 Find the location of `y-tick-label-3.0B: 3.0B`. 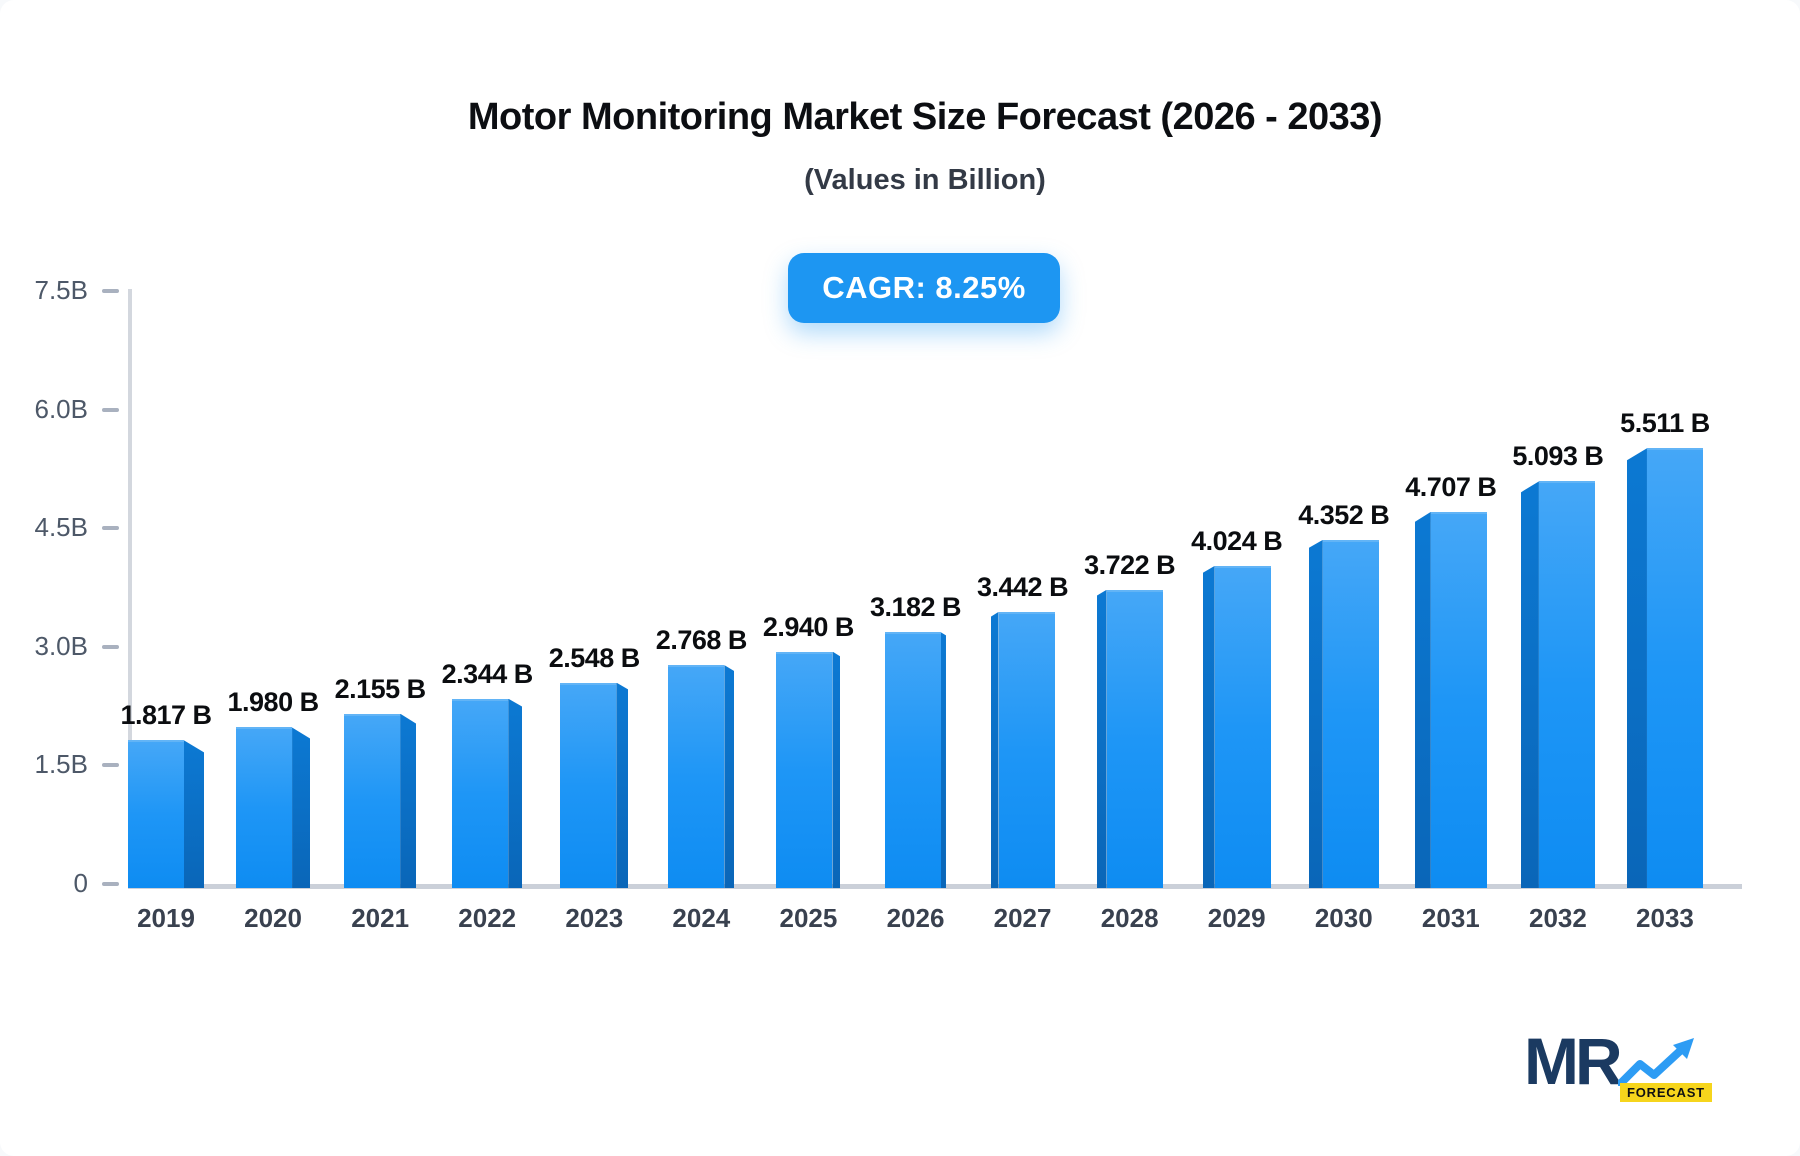

y-tick-label-3.0B: 3.0B is located at coordinates (61, 645).